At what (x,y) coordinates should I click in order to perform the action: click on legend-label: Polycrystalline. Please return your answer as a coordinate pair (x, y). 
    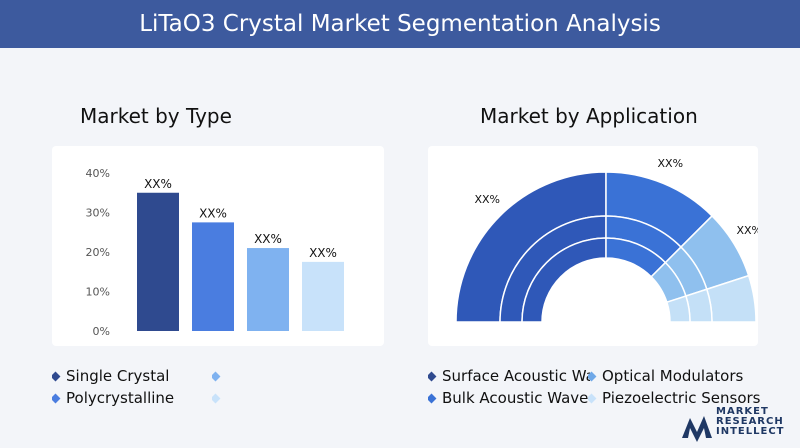
    Looking at the image, I should click on (120, 398).